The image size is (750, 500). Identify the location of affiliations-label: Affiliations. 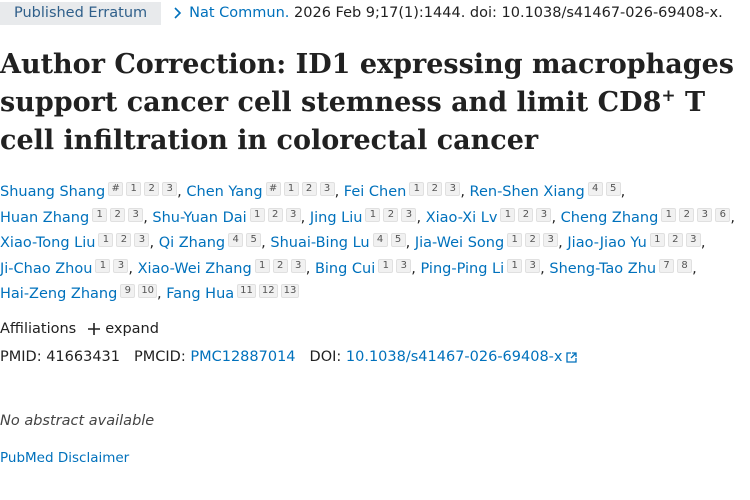
(38, 329).